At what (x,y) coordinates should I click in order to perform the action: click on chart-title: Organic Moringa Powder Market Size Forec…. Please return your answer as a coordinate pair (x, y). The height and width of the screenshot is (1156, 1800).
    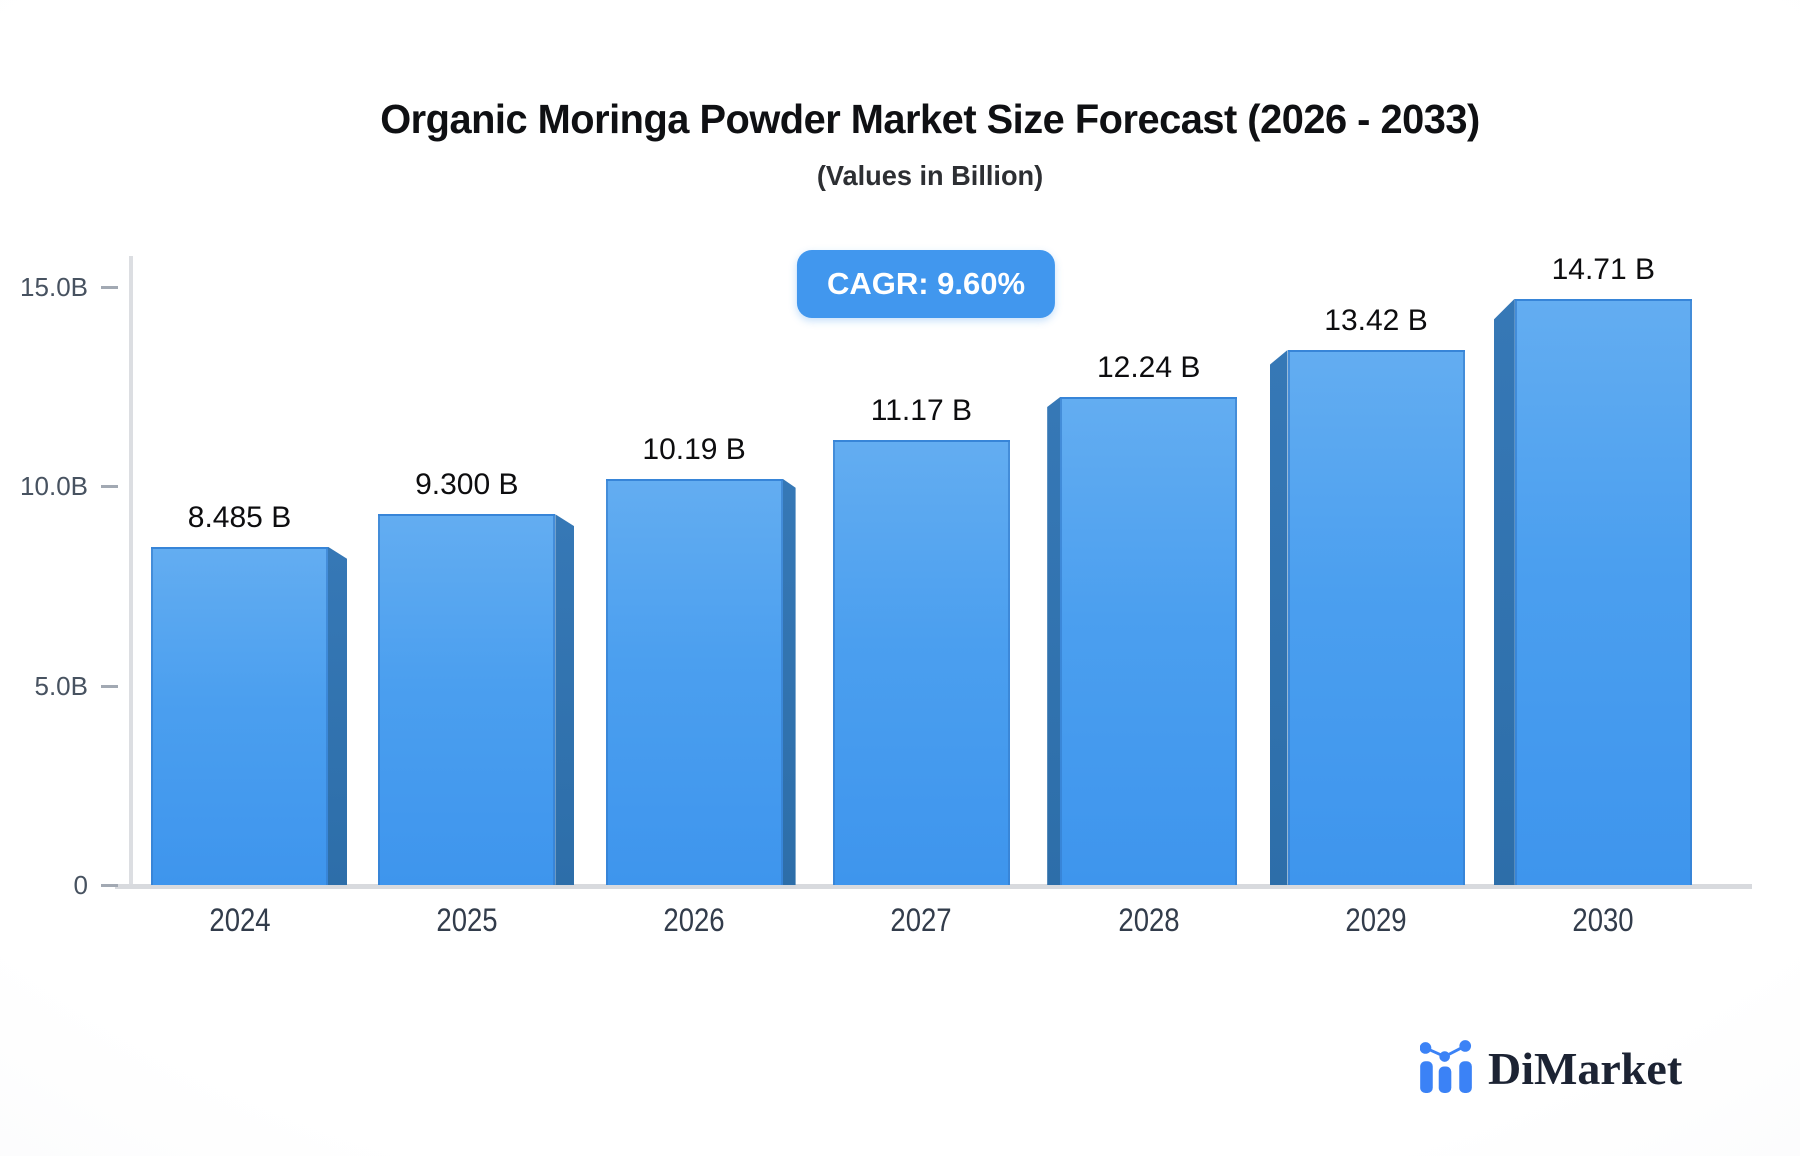
    Looking at the image, I should click on (930, 119).